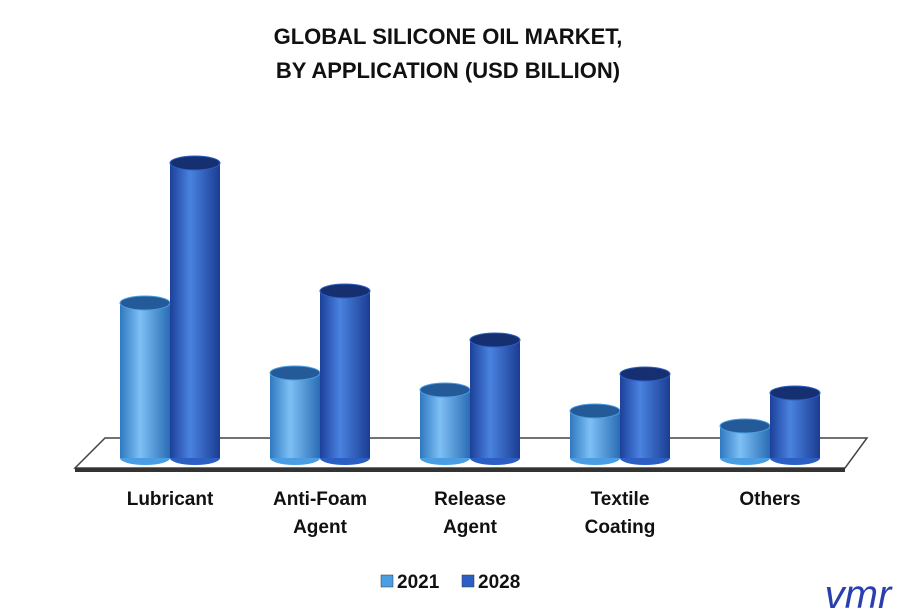 The height and width of the screenshot is (614, 897). I want to click on chart-subtitle: BY APPLICATION (USD BILLION), so click(448, 70).